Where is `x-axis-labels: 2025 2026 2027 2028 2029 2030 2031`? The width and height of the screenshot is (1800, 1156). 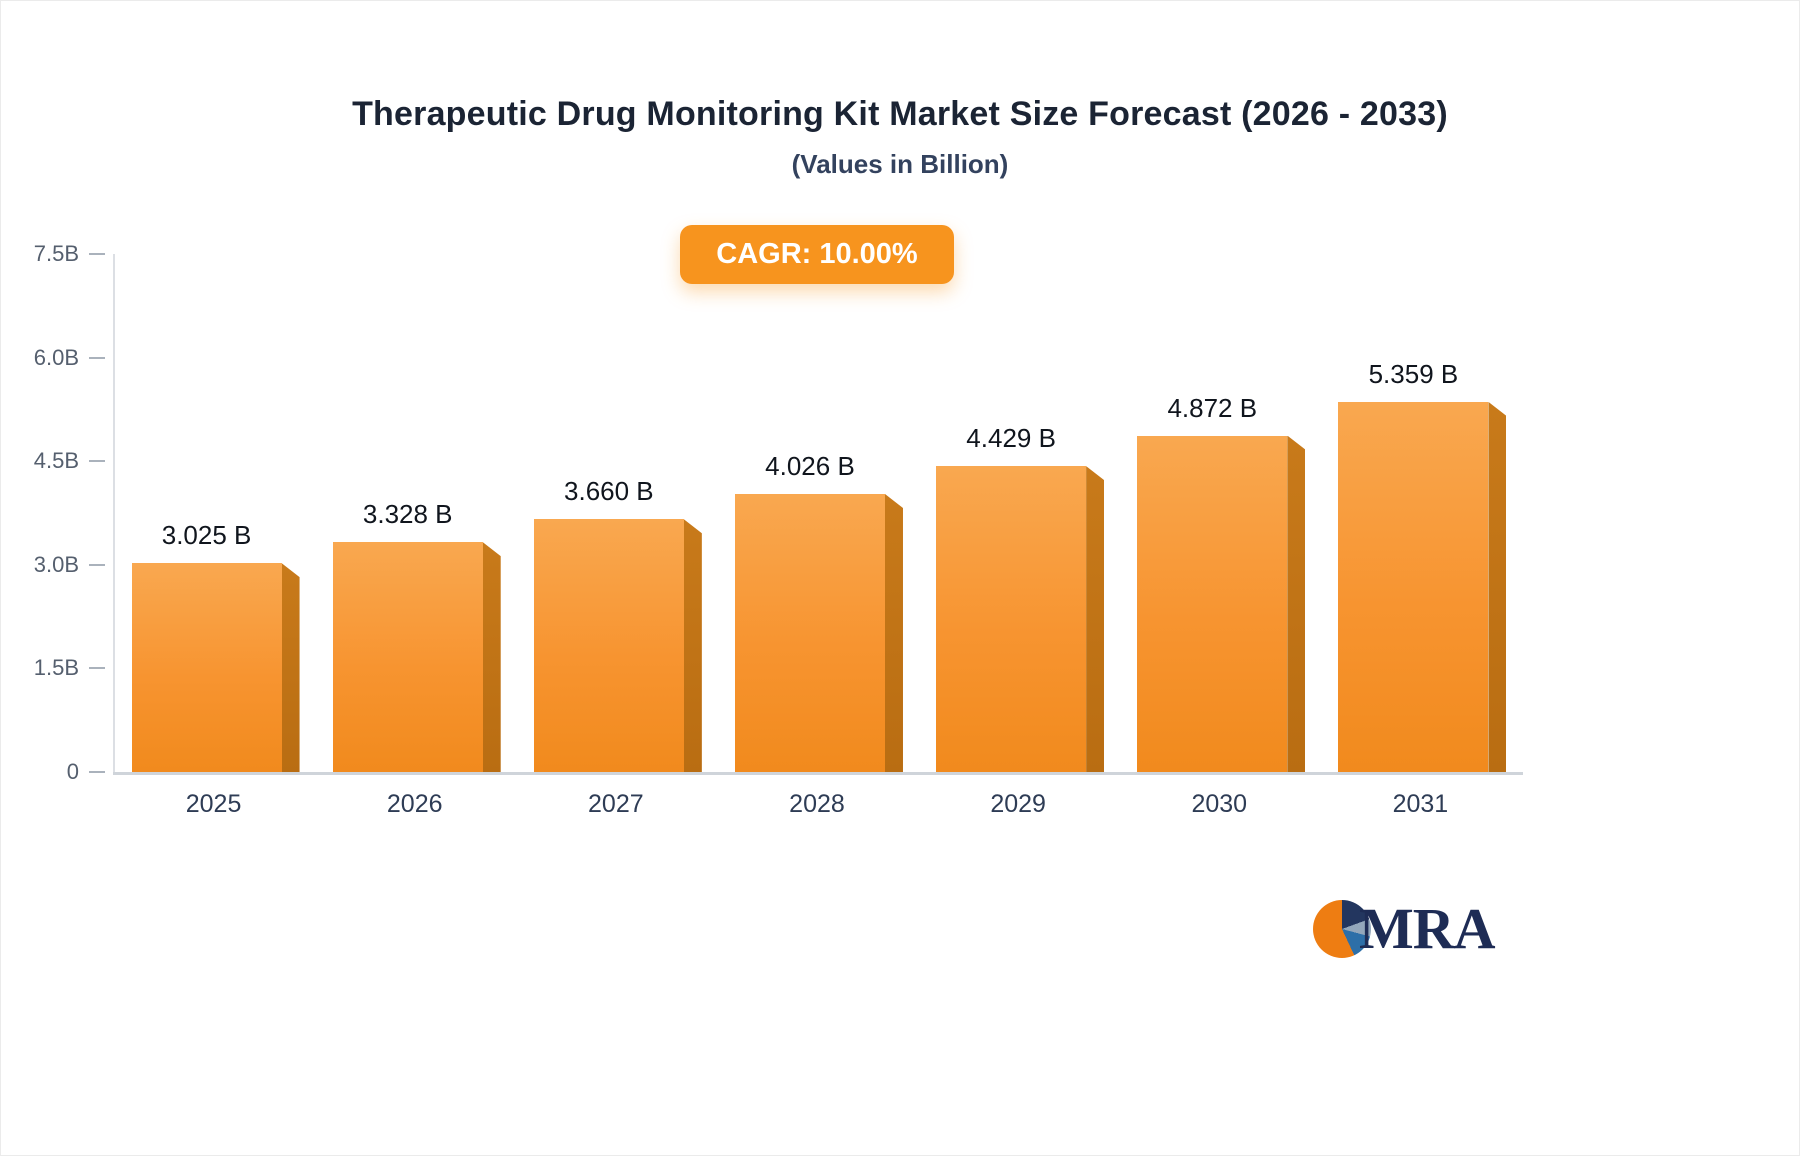 x-axis-labels: 2025 2026 2027 2028 2029 2030 2031 is located at coordinates (817, 804).